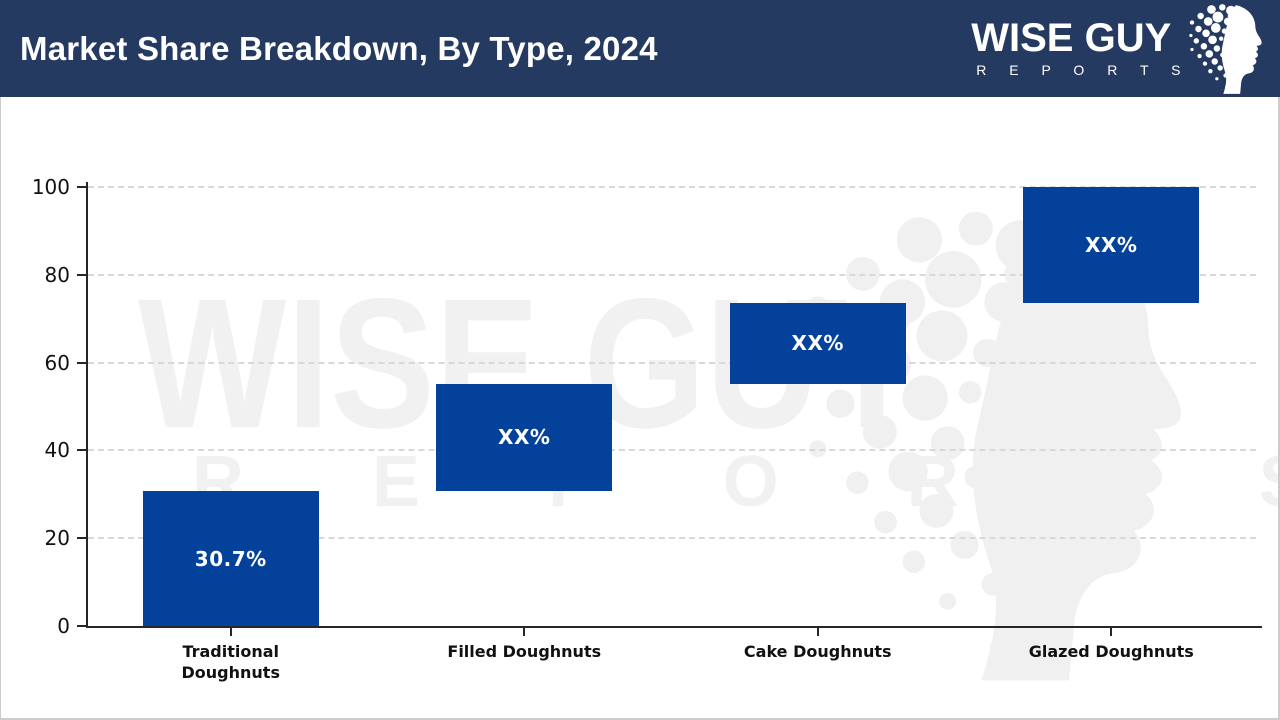 The height and width of the screenshot is (720, 1280). Describe the element at coordinates (1111, 651) in the screenshot. I see `x-tick-label: Glazed Doughnuts` at that location.